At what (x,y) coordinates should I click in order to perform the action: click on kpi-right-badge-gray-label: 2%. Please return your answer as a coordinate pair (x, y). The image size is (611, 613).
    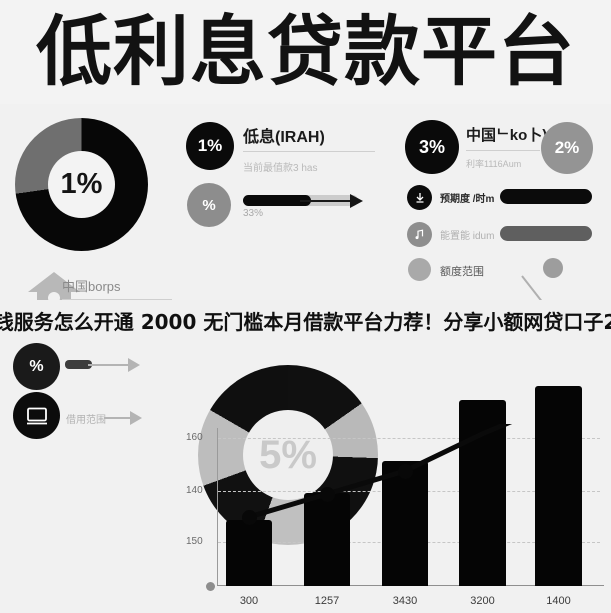
    Looking at the image, I should click on (567, 147).